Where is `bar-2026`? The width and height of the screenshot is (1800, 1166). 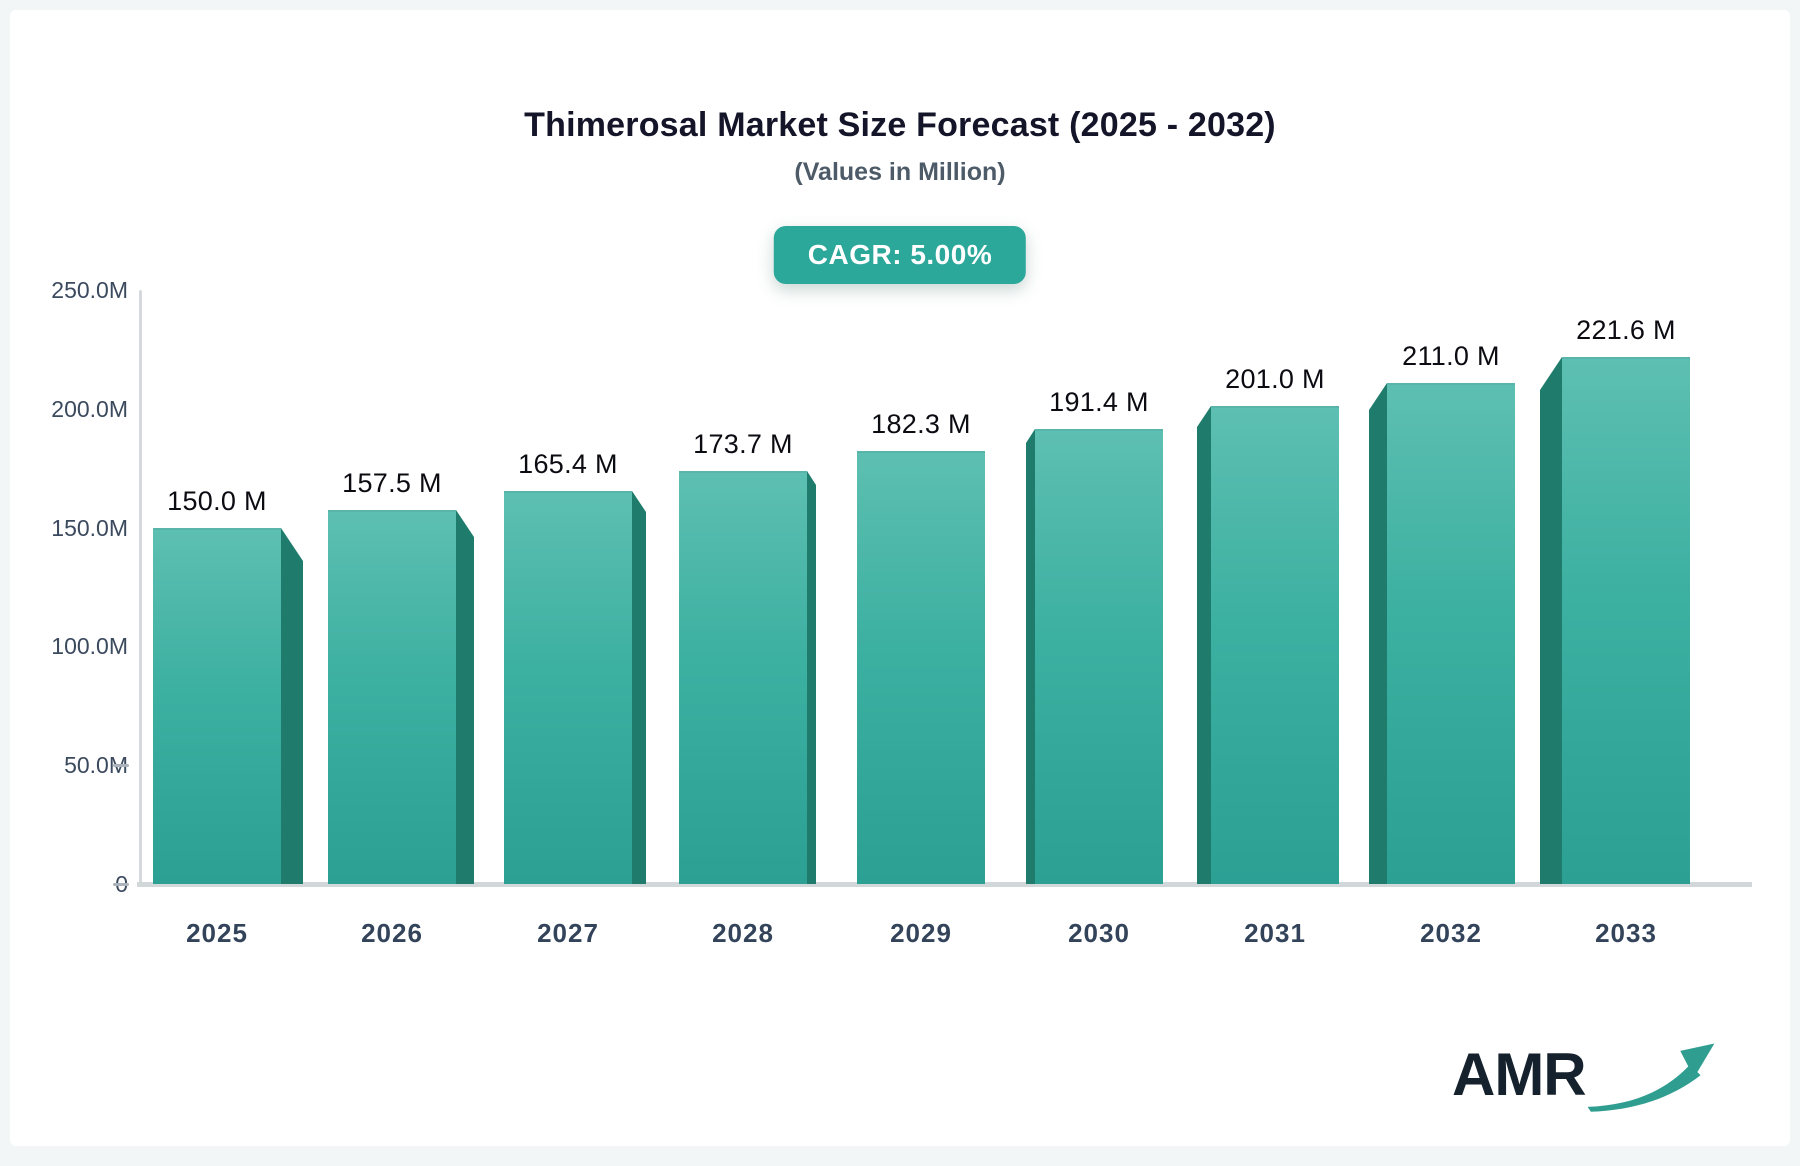 bar-2026 is located at coordinates (392, 697).